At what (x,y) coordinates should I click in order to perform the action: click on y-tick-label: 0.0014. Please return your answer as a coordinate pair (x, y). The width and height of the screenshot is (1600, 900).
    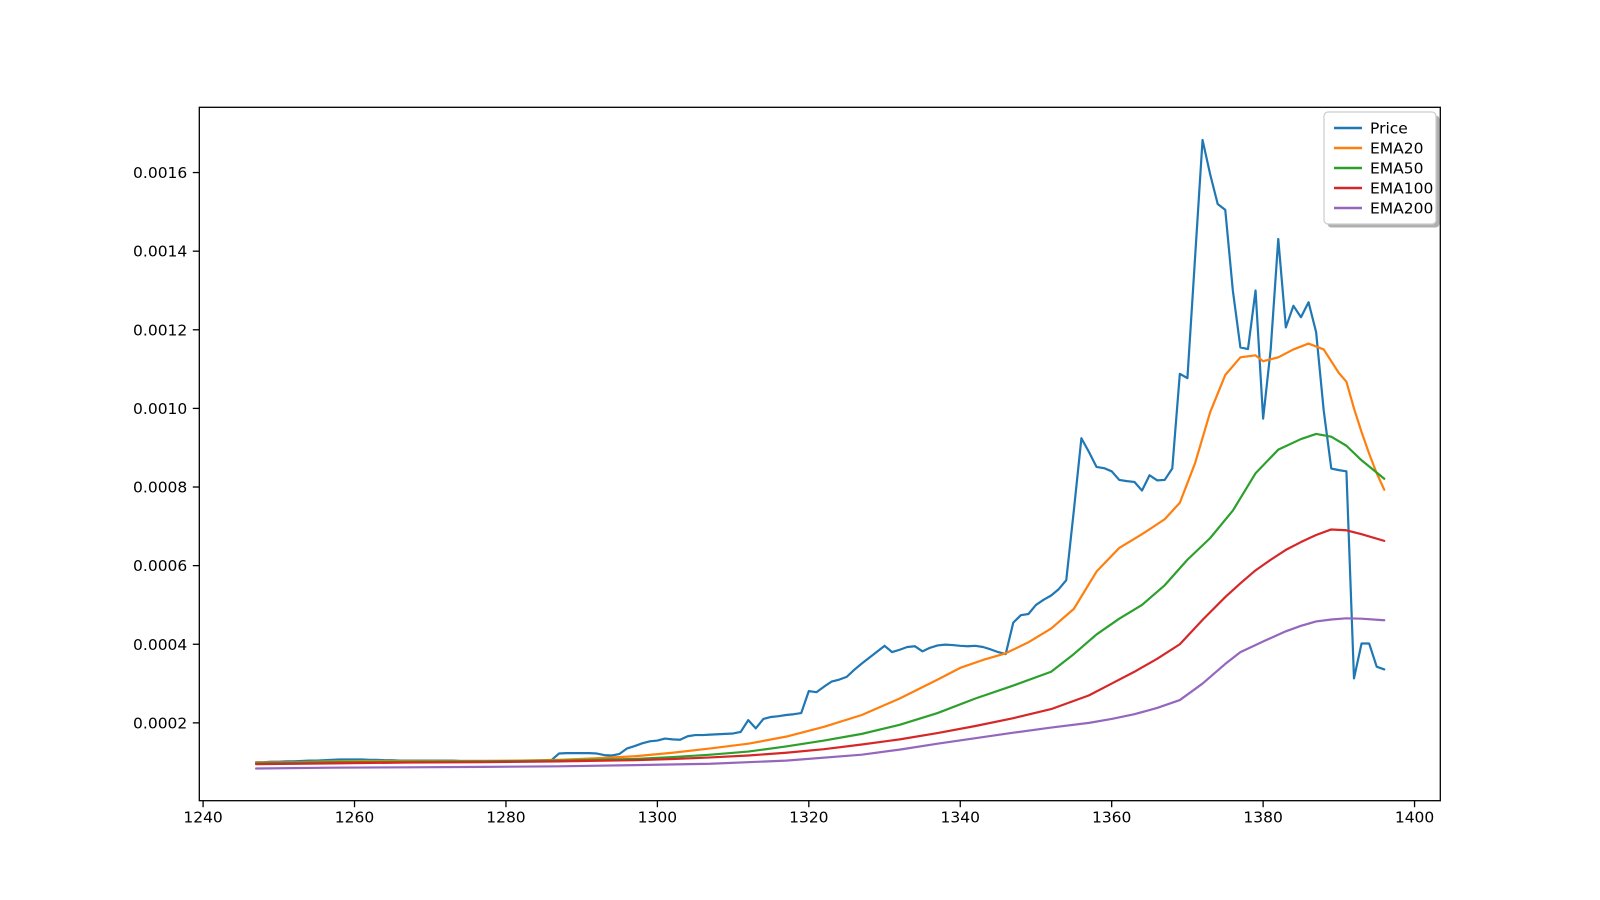
    Looking at the image, I should click on (160, 252).